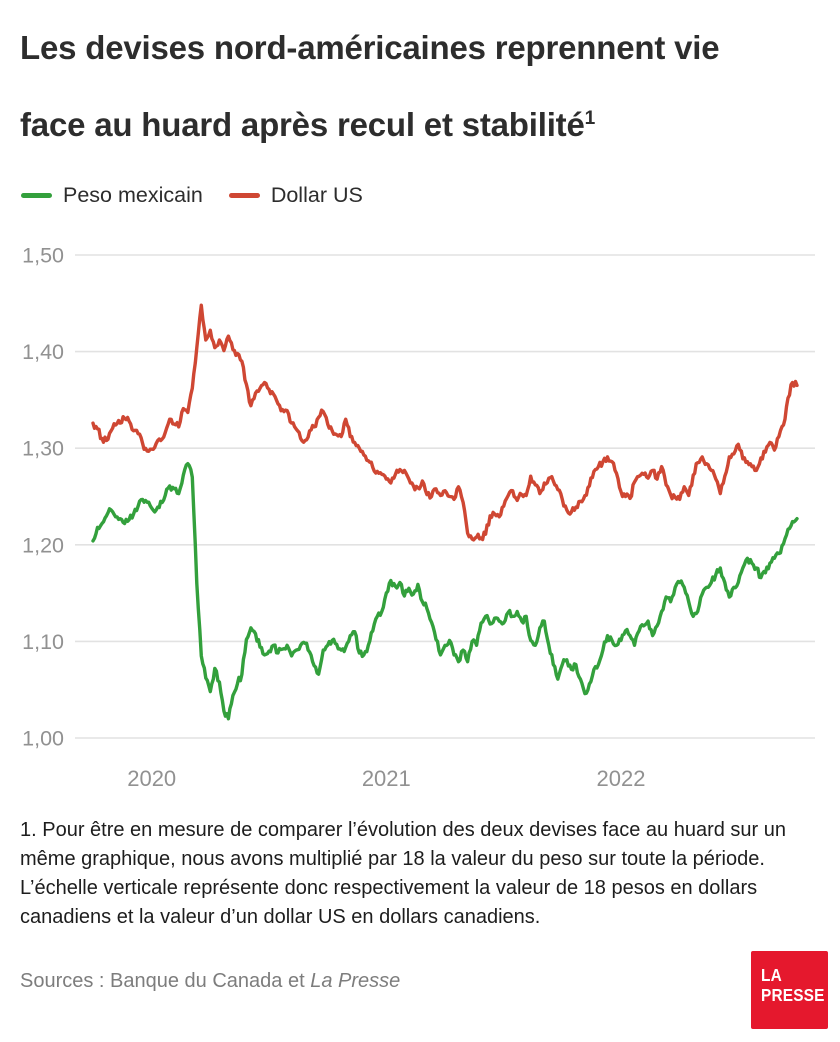  What do you see at coordinates (590, 118) in the screenshot?
I see `title-superscript: 1` at bounding box center [590, 118].